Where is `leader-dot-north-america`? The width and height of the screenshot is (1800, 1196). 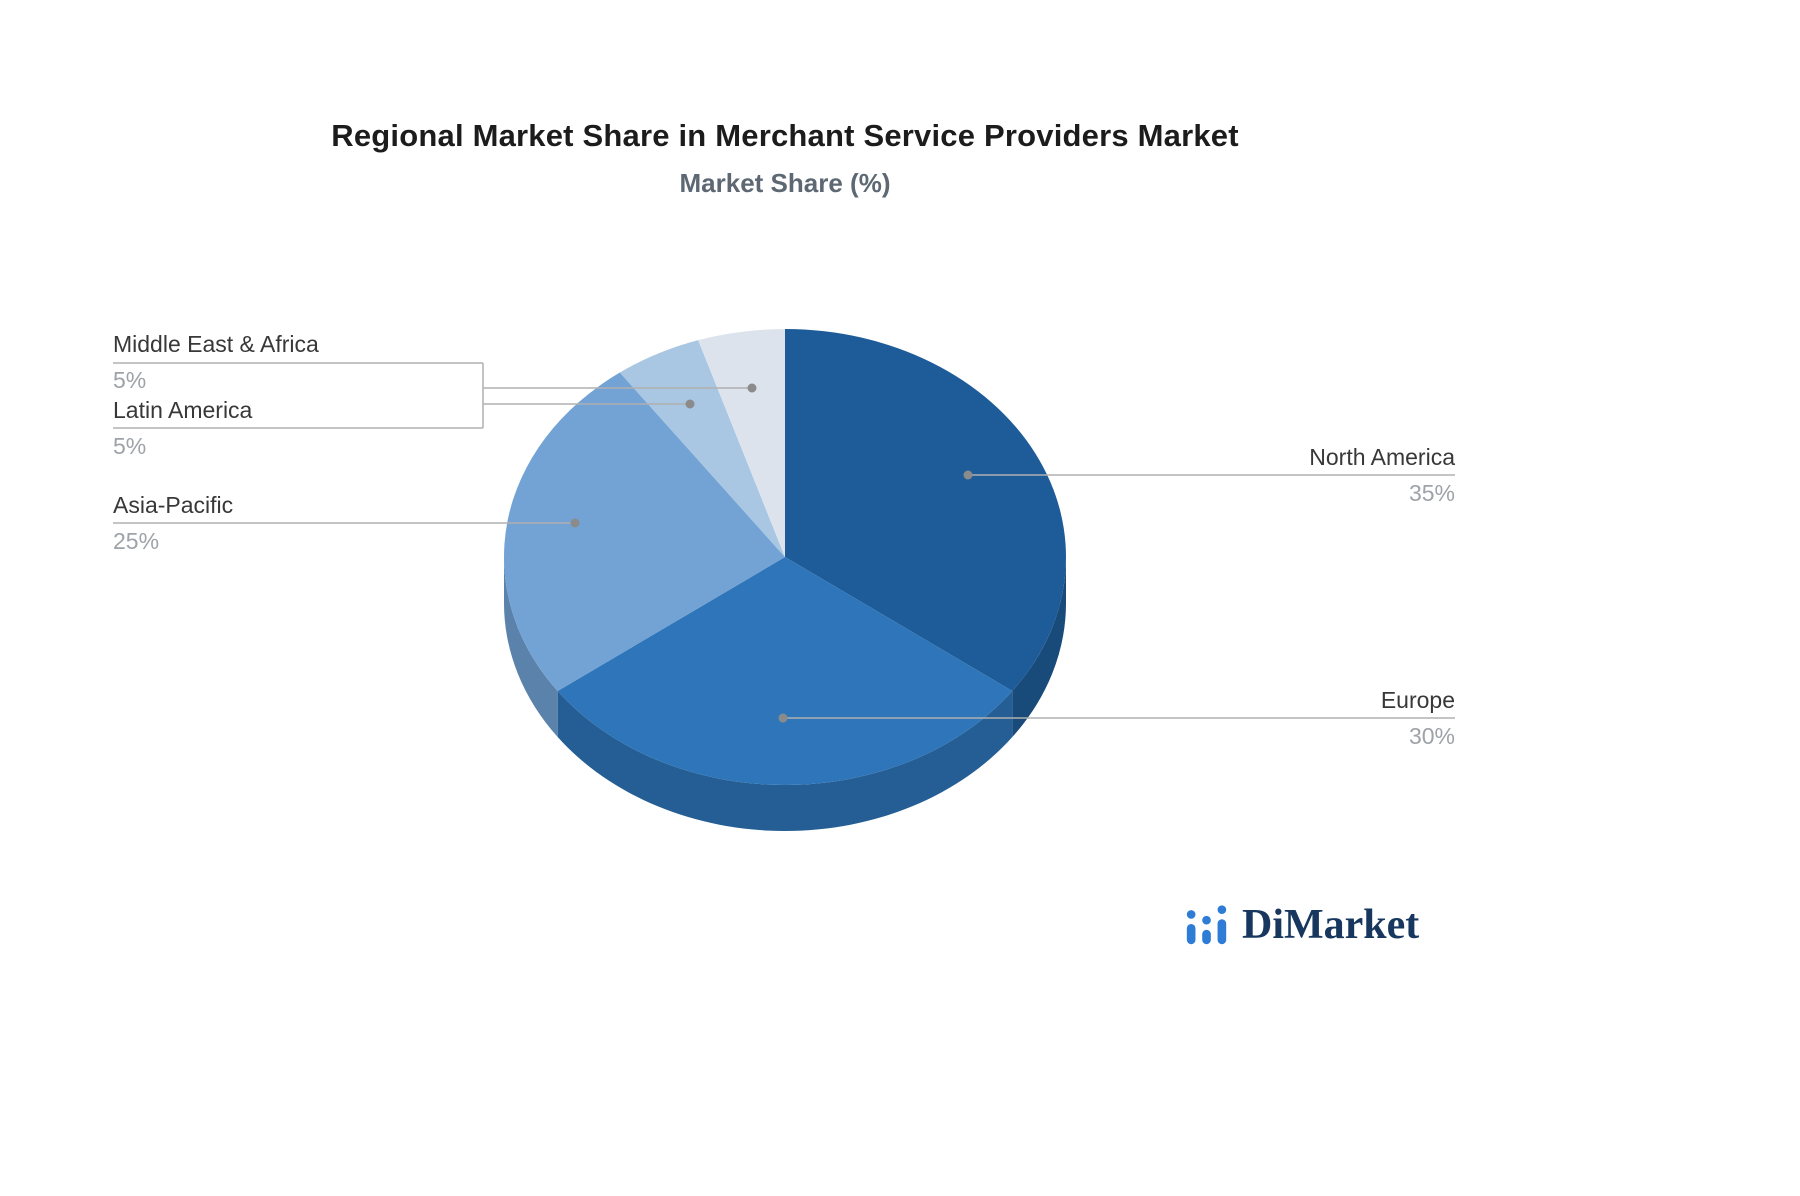 leader-dot-north-america is located at coordinates (968, 475).